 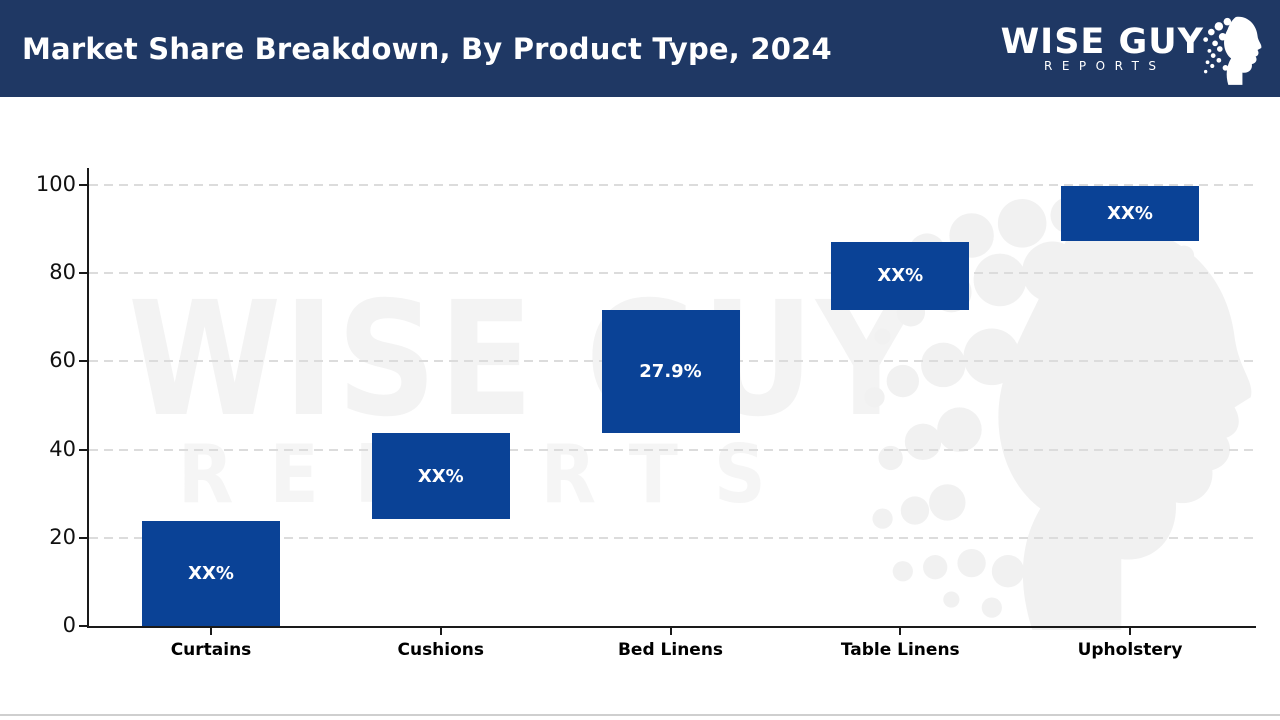 What do you see at coordinates (1130, 650) in the screenshot?
I see `x-category-label: Upholstery` at bounding box center [1130, 650].